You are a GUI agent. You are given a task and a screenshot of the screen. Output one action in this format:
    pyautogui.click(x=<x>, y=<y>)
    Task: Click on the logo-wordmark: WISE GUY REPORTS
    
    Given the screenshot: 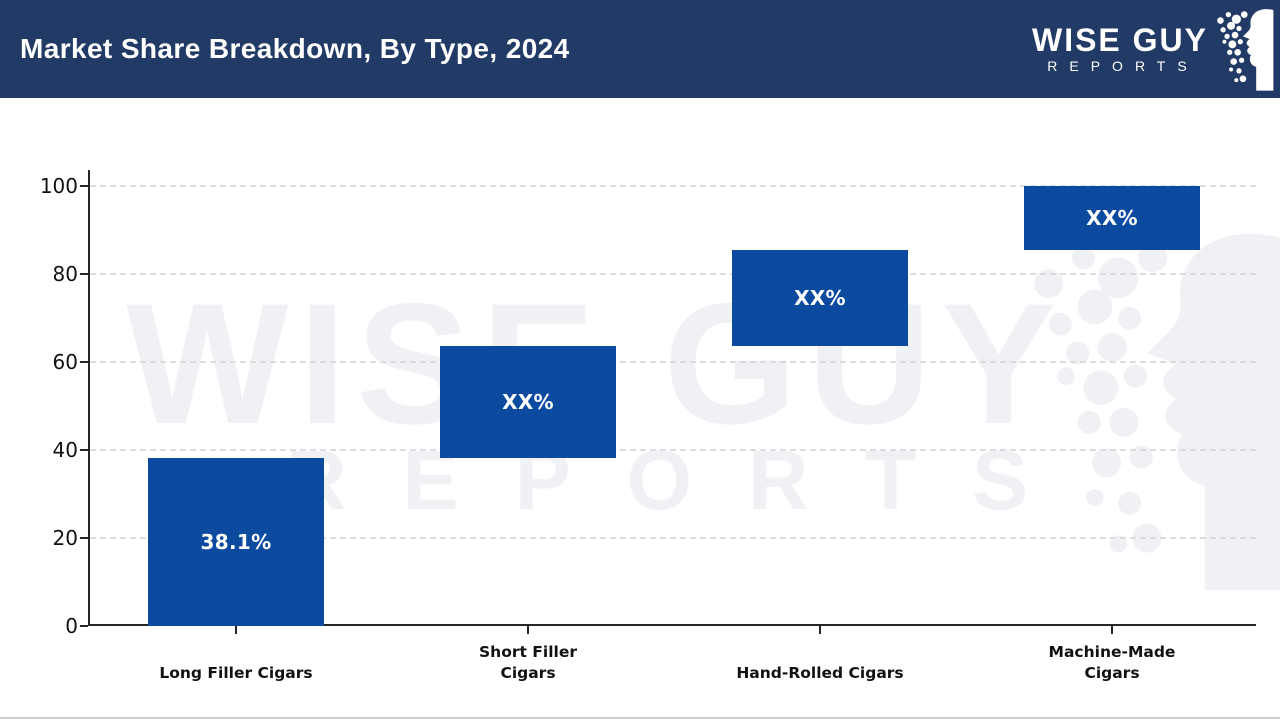 What is the action you would take?
    pyautogui.click(x=1120, y=49)
    